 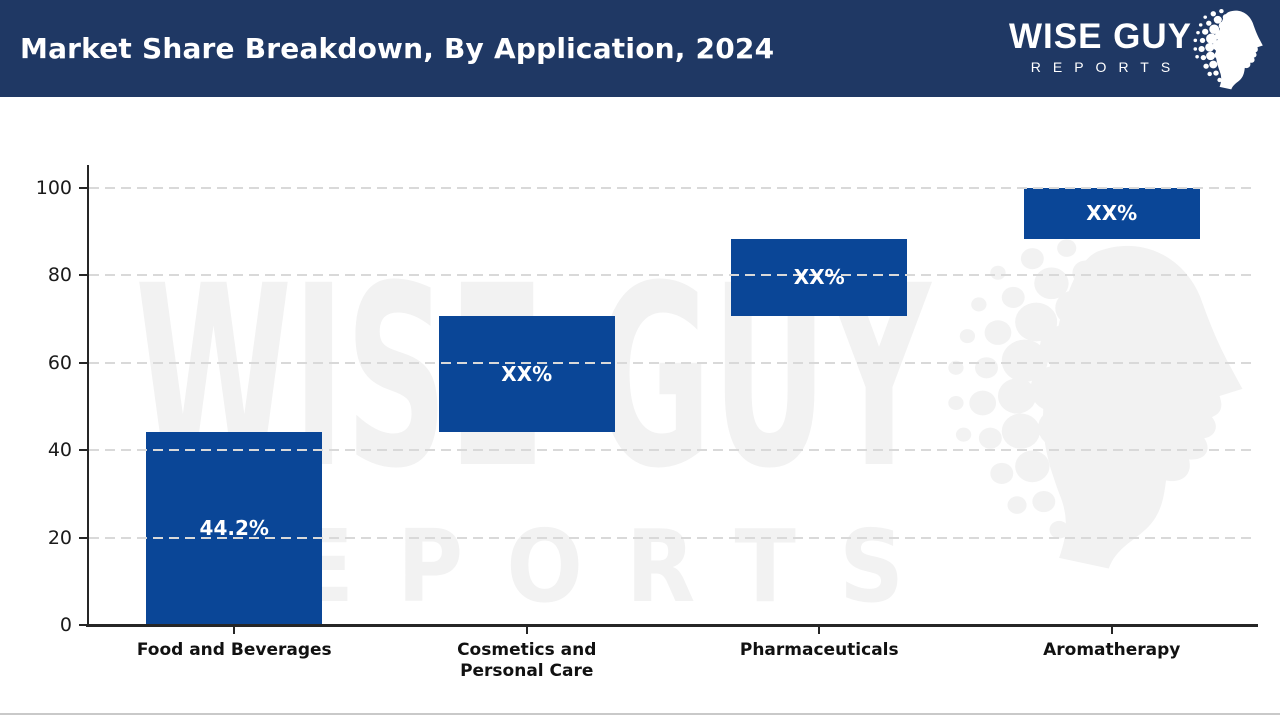 What do you see at coordinates (234, 630) in the screenshot?
I see `x-tick-food-and-beverages` at bounding box center [234, 630].